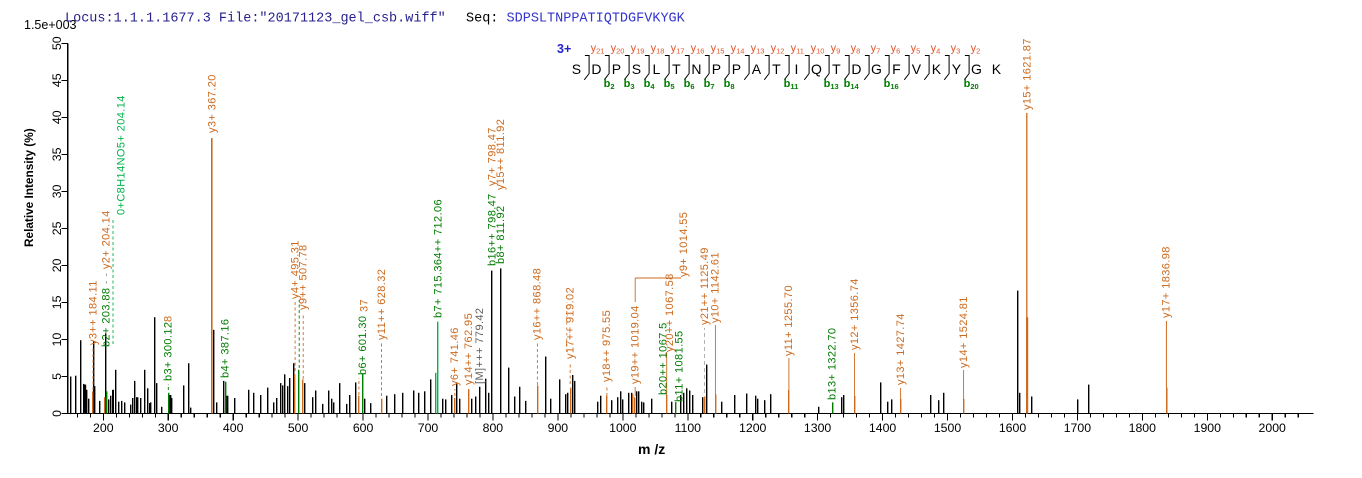 The width and height of the screenshot is (1362, 478). I want to click on svg-text: b8, so click(729, 84).